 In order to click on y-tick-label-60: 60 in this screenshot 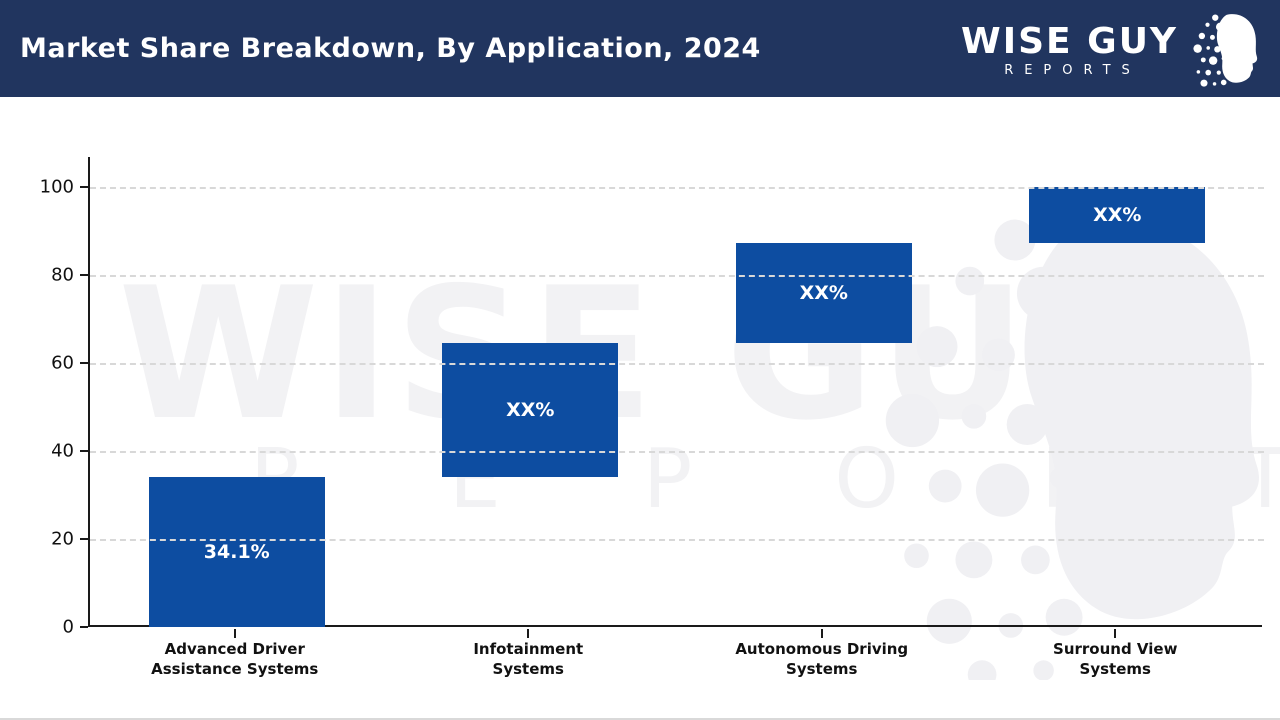, I will do `click(62, 363)`.